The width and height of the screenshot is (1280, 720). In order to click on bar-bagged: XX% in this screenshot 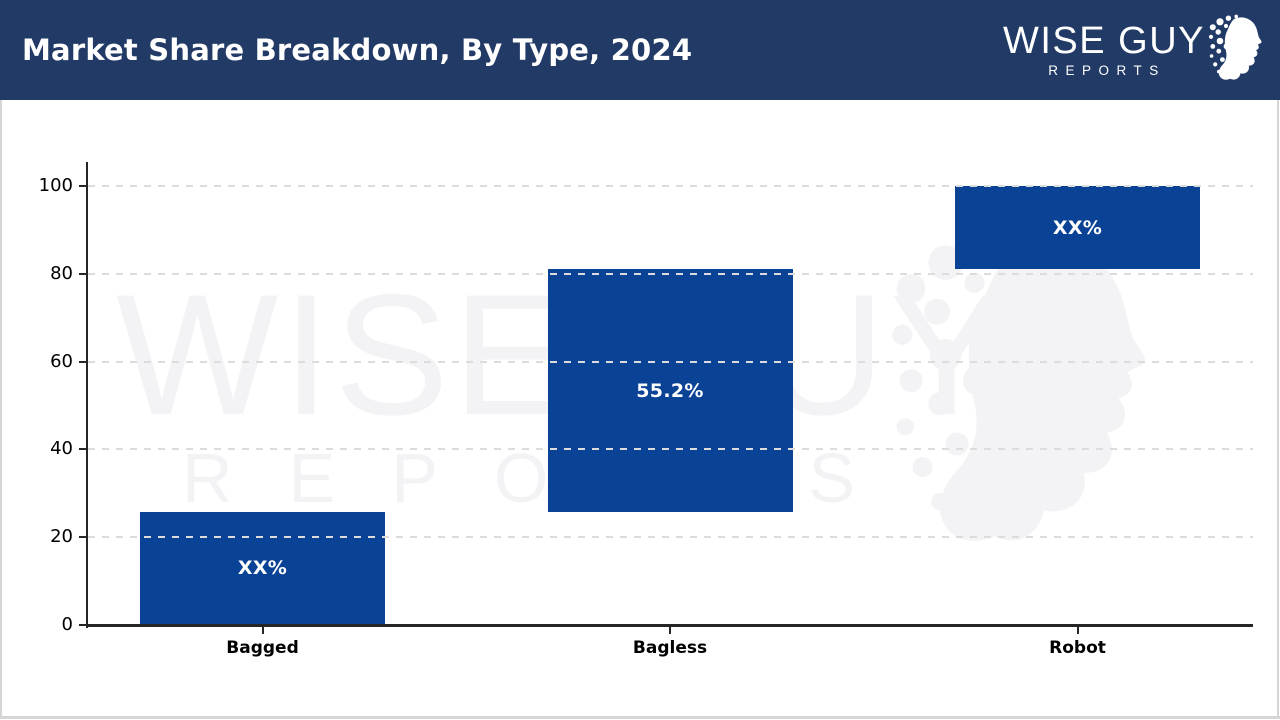, I will do `click(262, 568)`.